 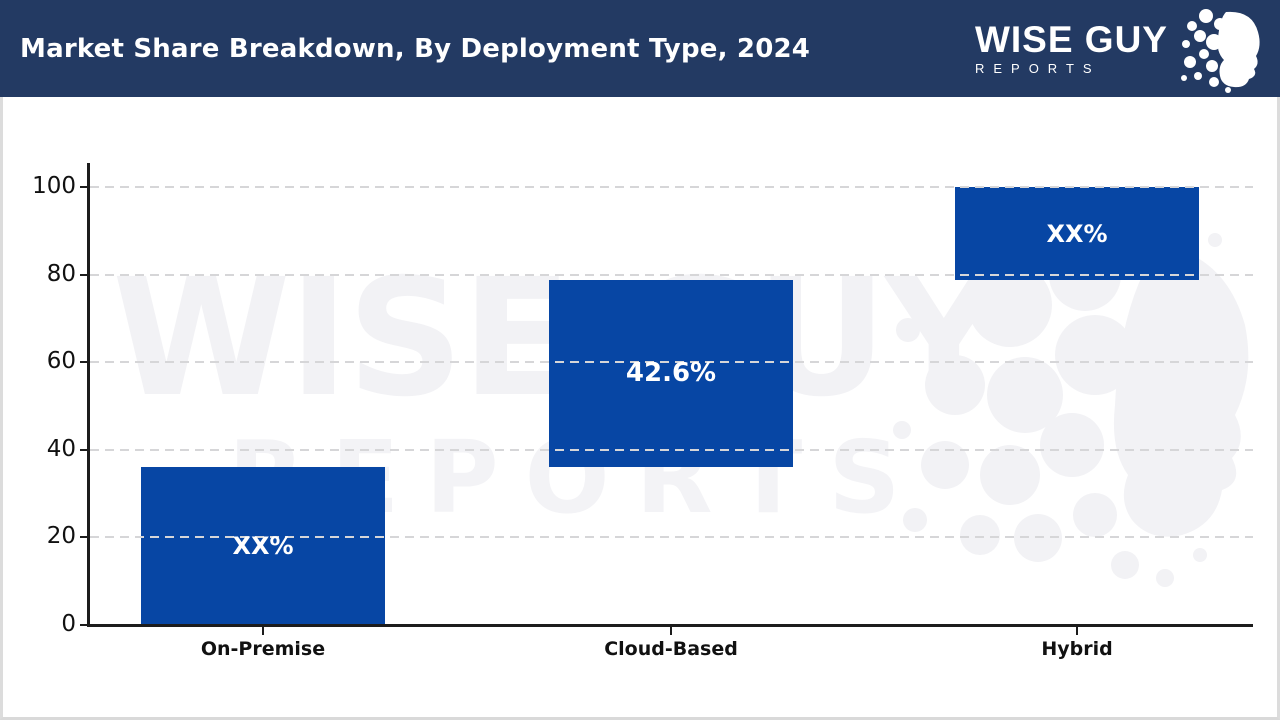 What do you see at coordinates (61, 273) in the screenshot?
I see `y-axis-tick-label: 80` at bounding box center [61, 273].